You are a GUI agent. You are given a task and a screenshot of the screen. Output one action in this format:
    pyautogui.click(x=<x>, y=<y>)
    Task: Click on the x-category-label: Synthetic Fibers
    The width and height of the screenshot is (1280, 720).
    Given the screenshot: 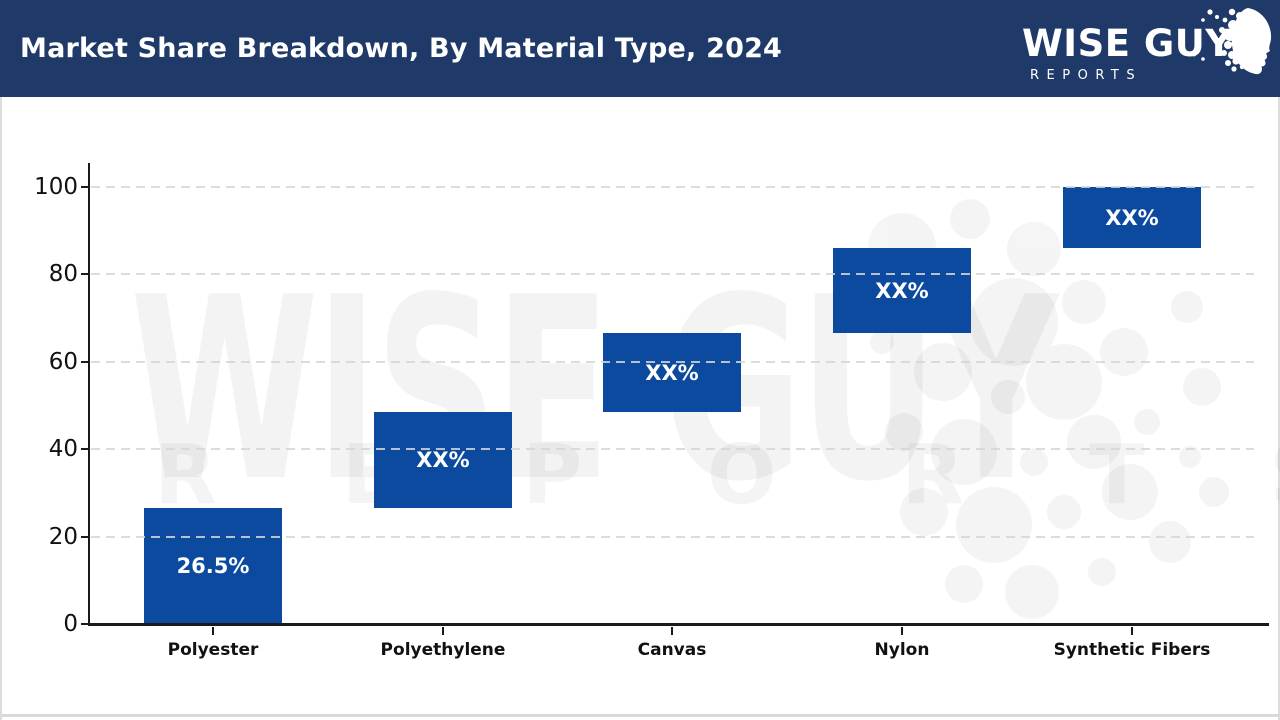 What is the action you would take?
    pyautogui.click(x=1132, y=650)
    